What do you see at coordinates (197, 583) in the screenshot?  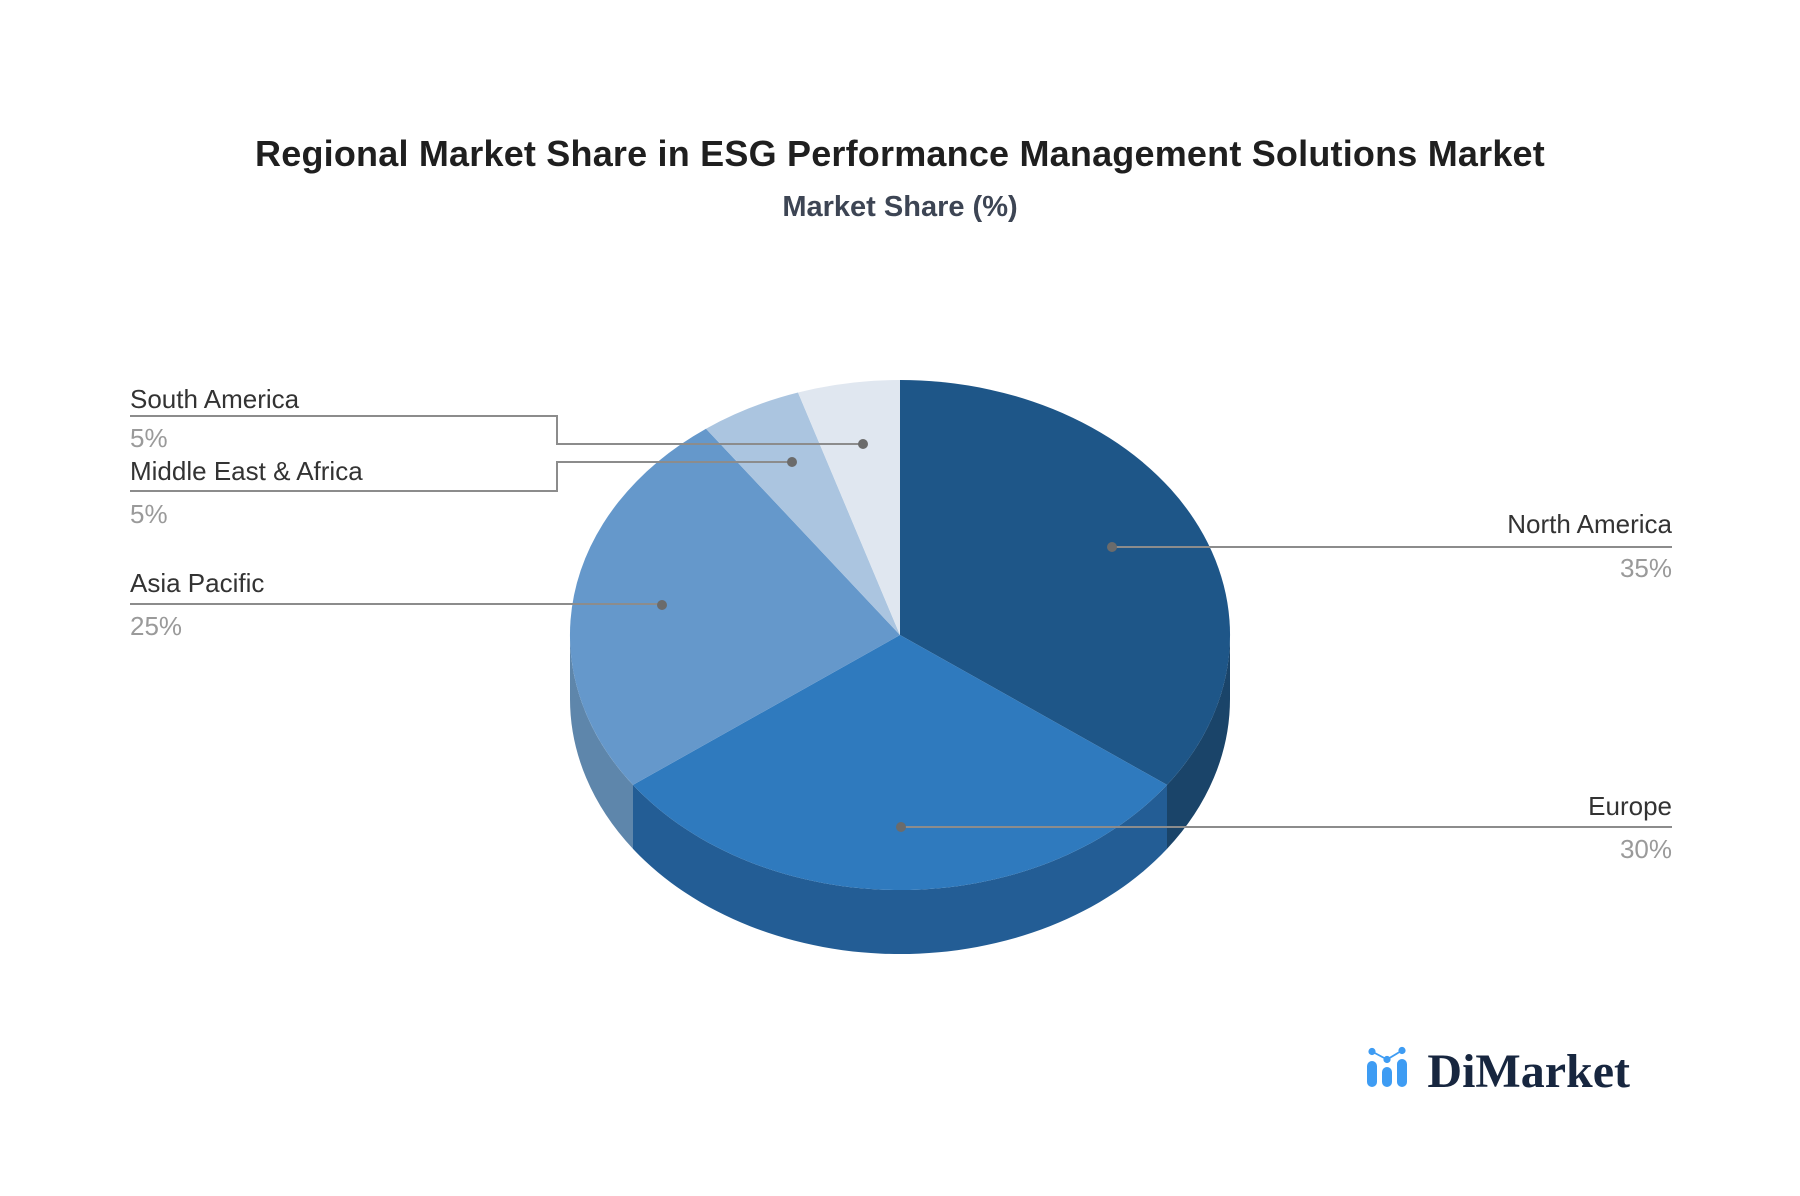 I see `slice-label-asia-pacific: Asia Pacific` at bounding box center [197, 583].